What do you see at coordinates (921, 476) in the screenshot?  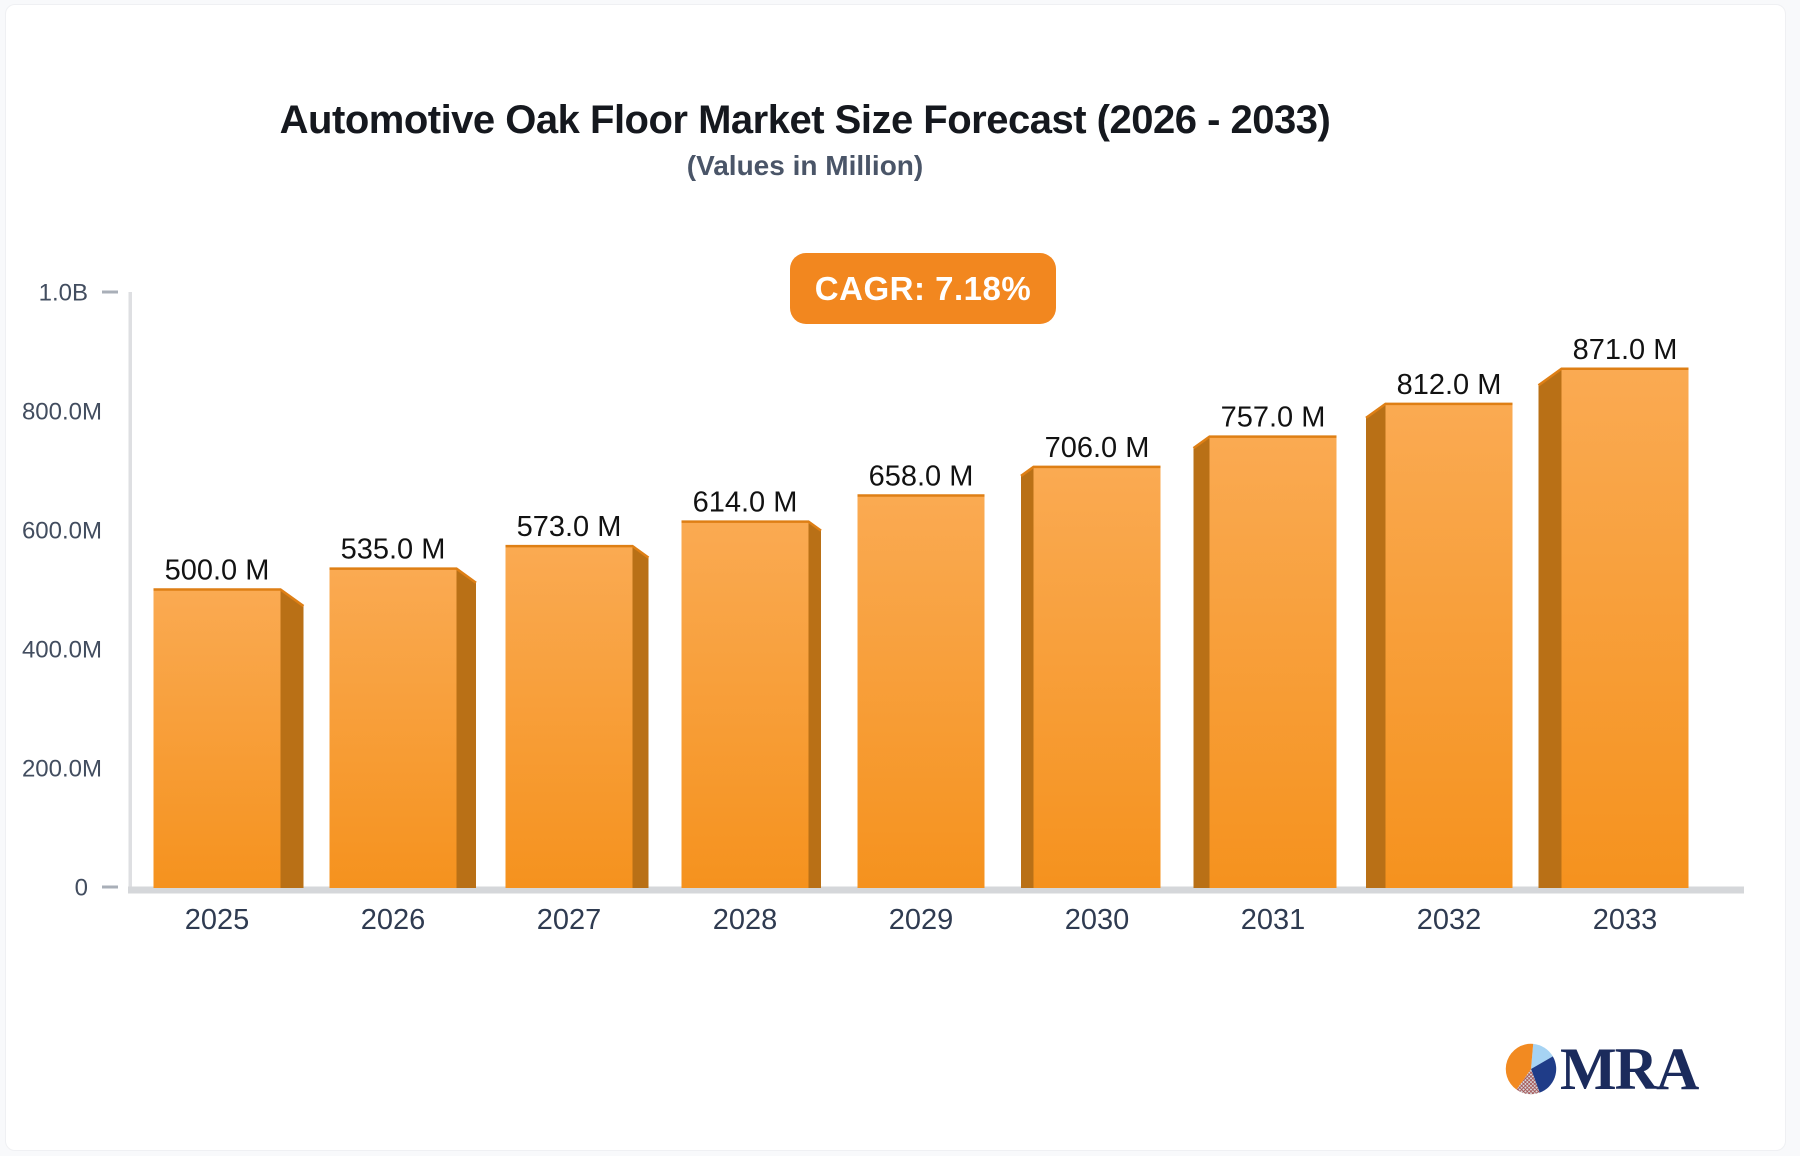 I see `bar-value-label: 658.0 M` at bounding box center [921, 476].